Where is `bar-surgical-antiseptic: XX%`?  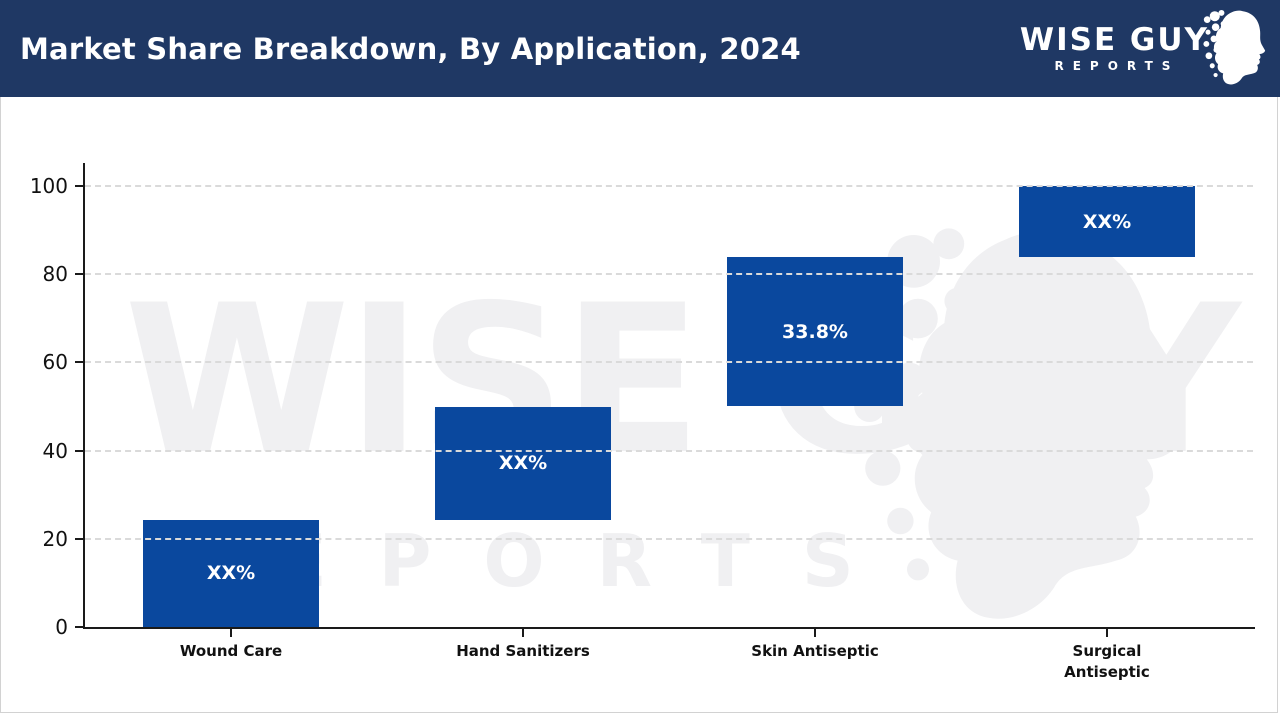 bar-surgical-antiseptic: XX% is located at coordinates (1107, 222).